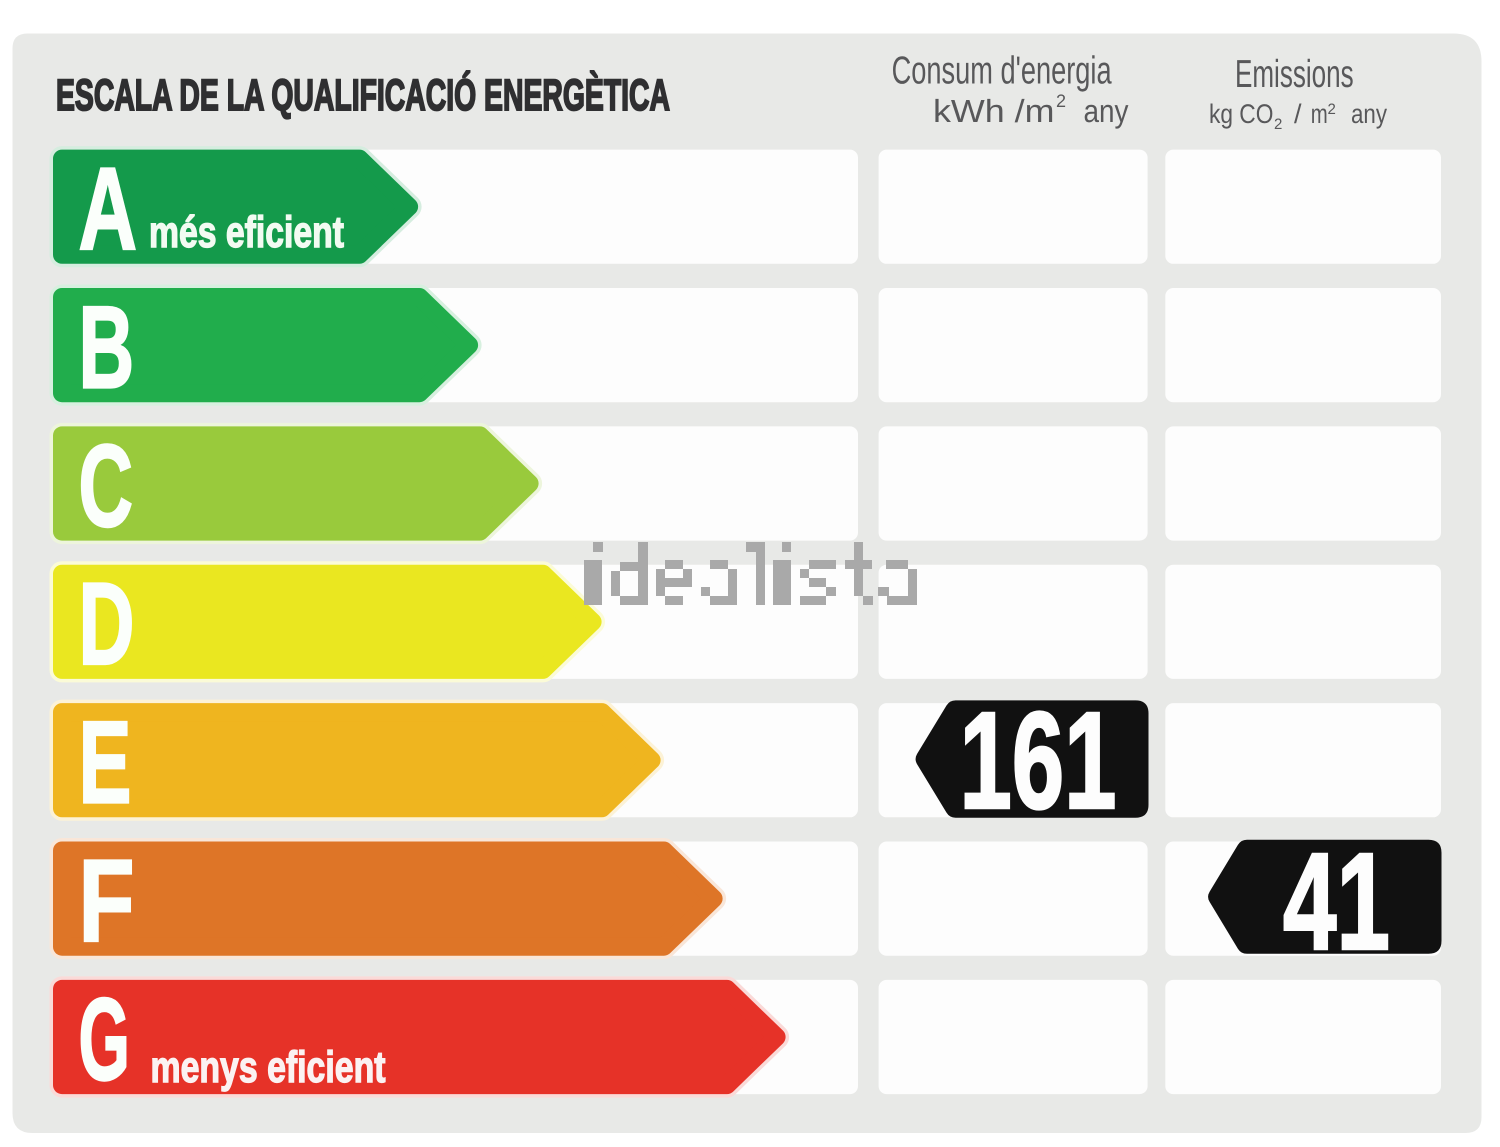  What do you see at coordinates (107, 900) in the screenshot?
I see `svg-text: F` at bounding box center [107, 900].